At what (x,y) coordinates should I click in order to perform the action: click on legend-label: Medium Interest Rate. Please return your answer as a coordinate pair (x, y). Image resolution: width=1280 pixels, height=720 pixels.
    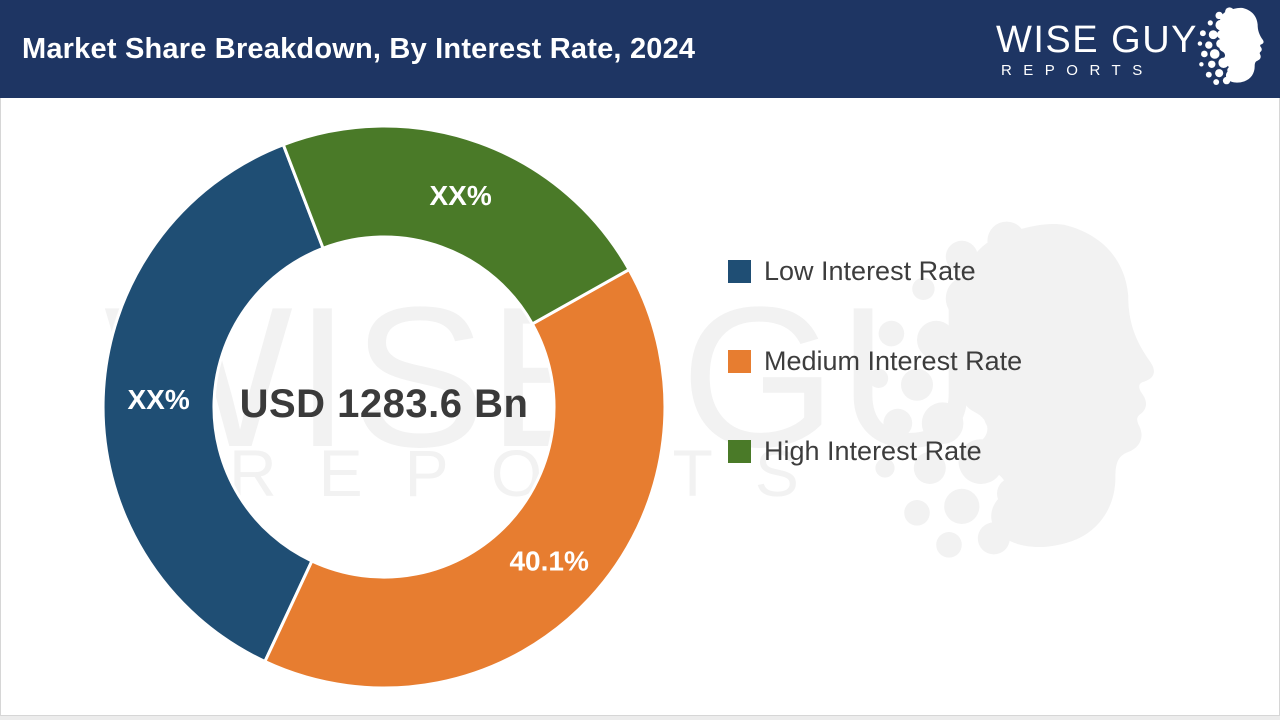
    Looking at the image, I should click on (893, 360).